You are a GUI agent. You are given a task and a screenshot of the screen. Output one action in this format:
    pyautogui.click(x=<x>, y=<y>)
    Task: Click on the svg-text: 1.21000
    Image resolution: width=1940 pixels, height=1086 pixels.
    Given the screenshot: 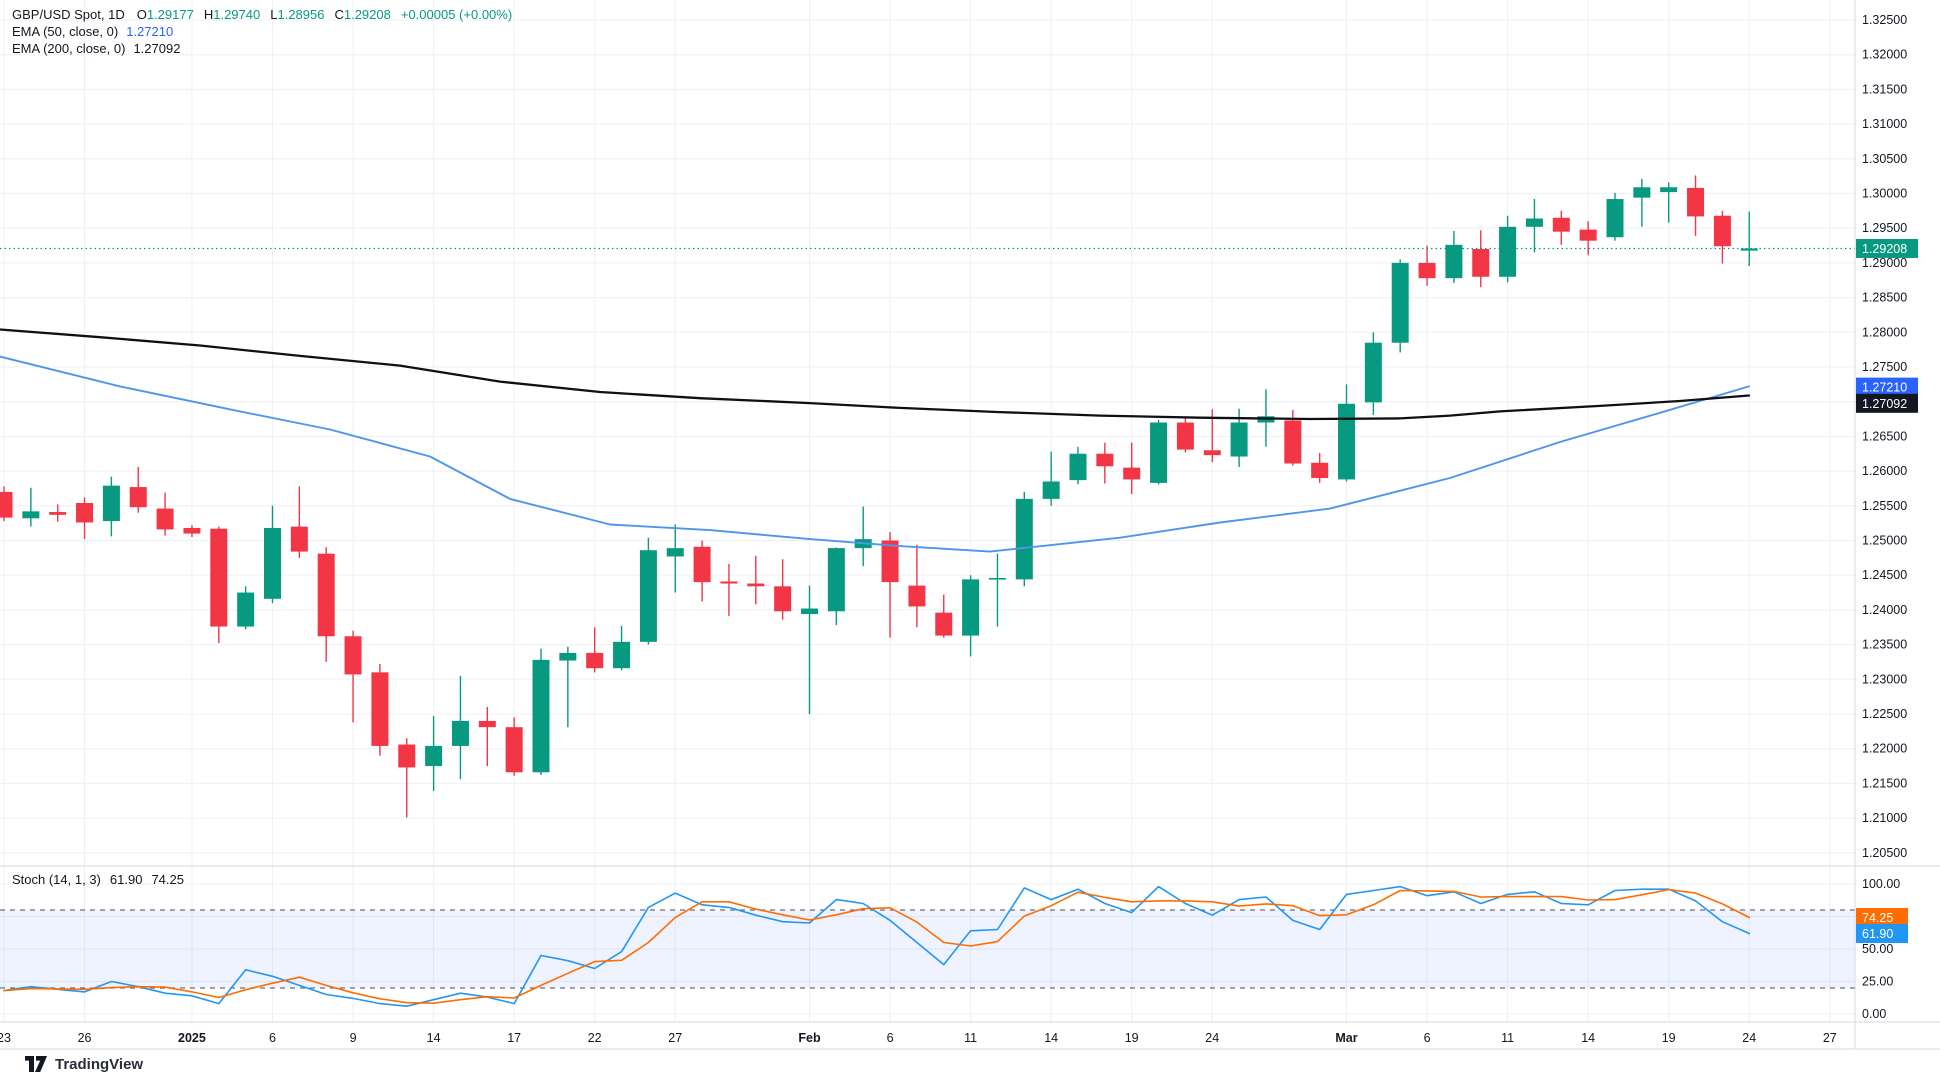 What is the action you would take?
    pyautogui.click(x=1884, y=818)
    